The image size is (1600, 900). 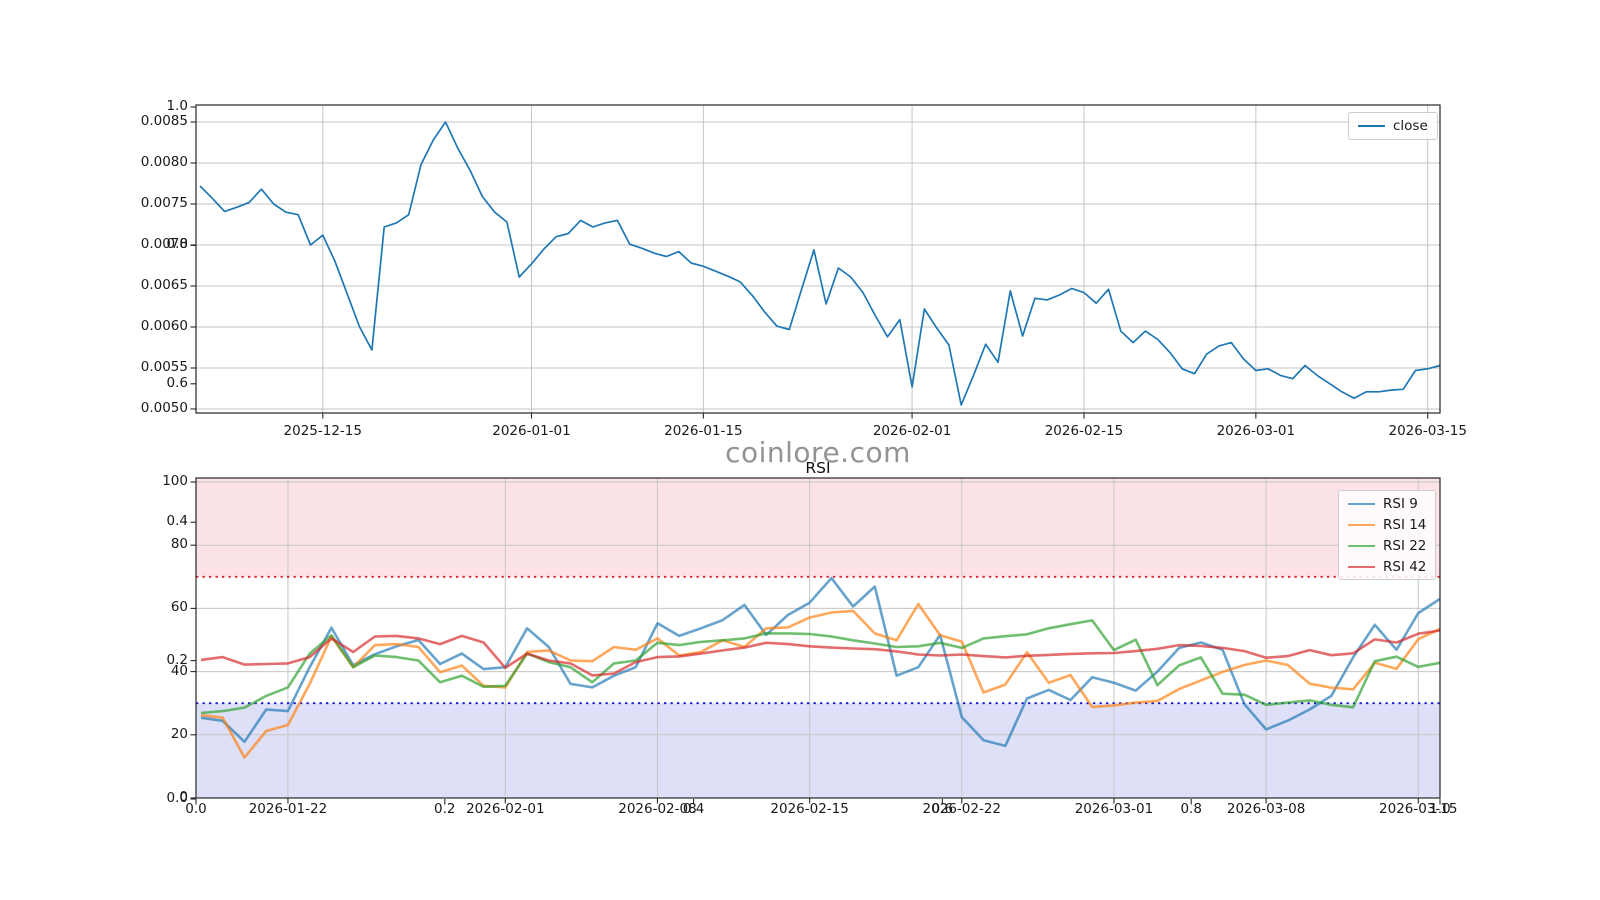 What do you see at coordinates (177, 244) in the screenshot?
I see `overlay-y-tick-label: 0.8` at bounding box center [177, 244].